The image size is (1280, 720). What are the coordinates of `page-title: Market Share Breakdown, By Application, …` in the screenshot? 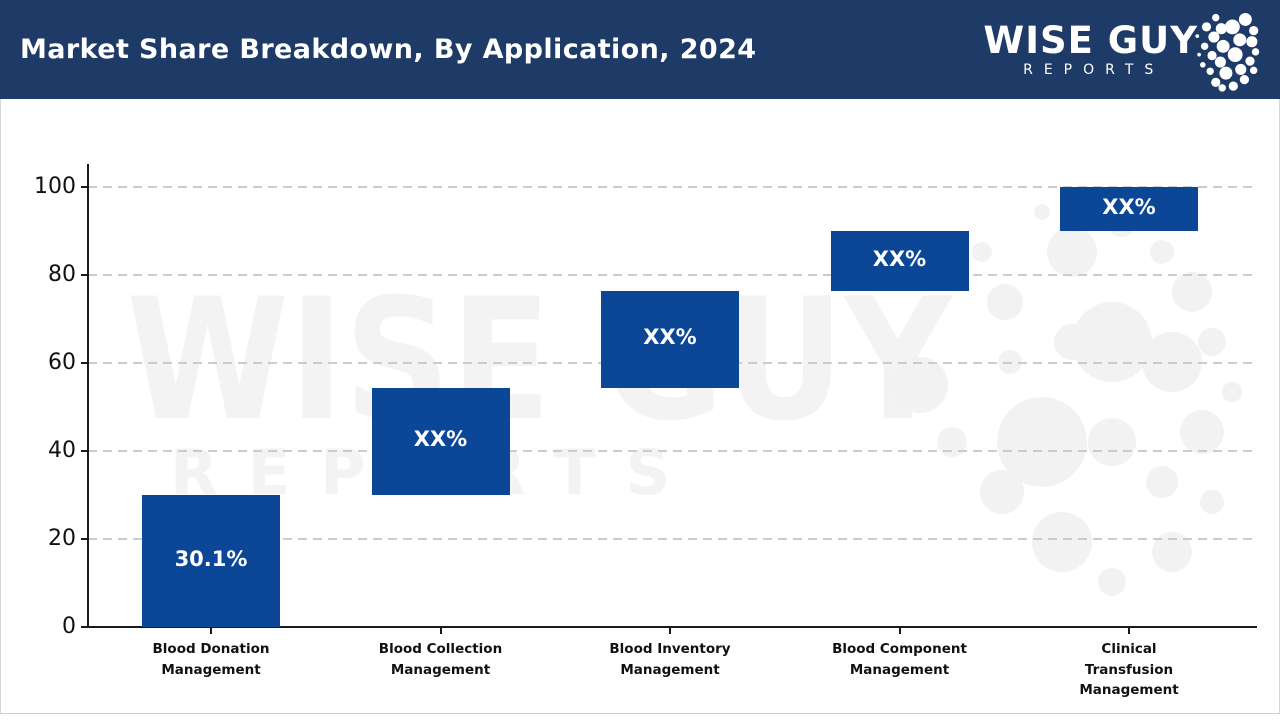 It's located at (388, 49).